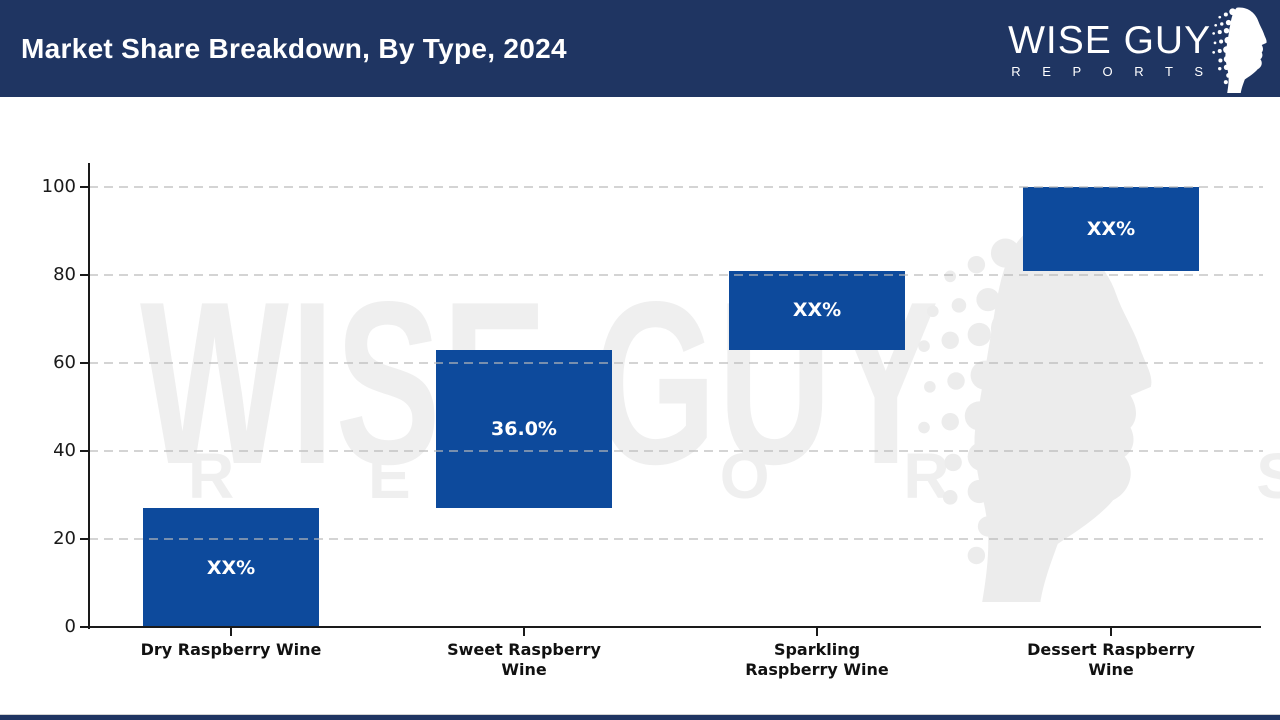  What do you see at coordinates (89, 396) in the screenshot?
I see `y-axis-spine` at bounding box center [89, 396].